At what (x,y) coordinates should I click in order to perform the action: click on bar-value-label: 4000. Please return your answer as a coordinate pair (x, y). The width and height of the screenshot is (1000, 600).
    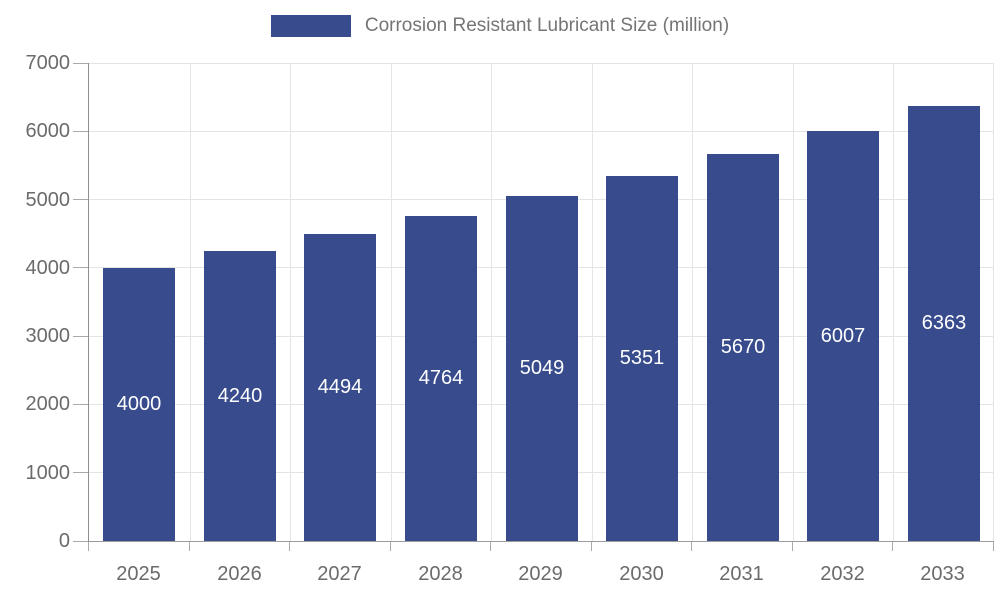
    Looking at the image, I should click on (139, 404).